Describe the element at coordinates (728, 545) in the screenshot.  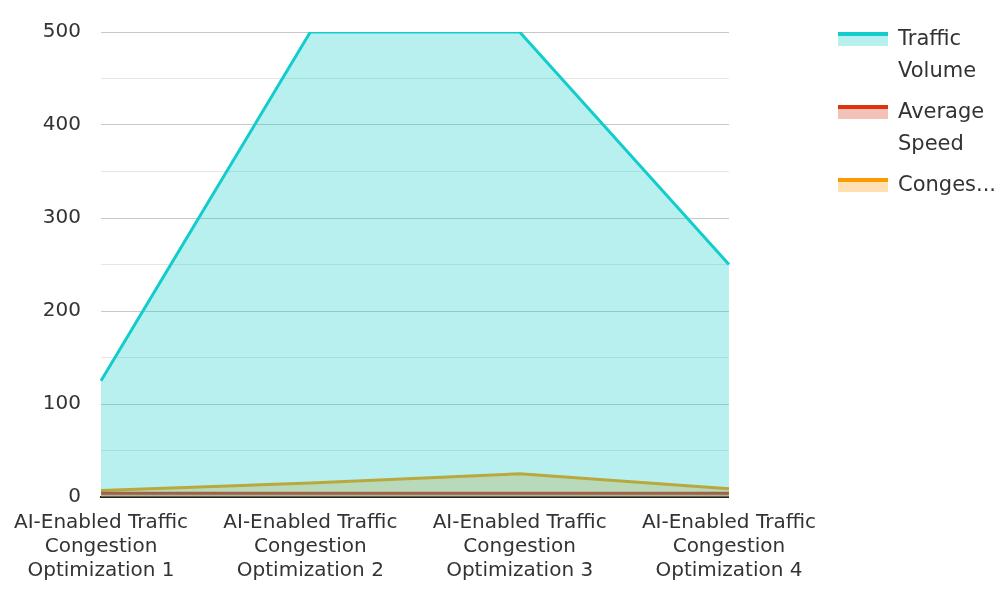
I see `x-tick-label: AI-Enabled Traffic Congestion Optimization 4` at that location.